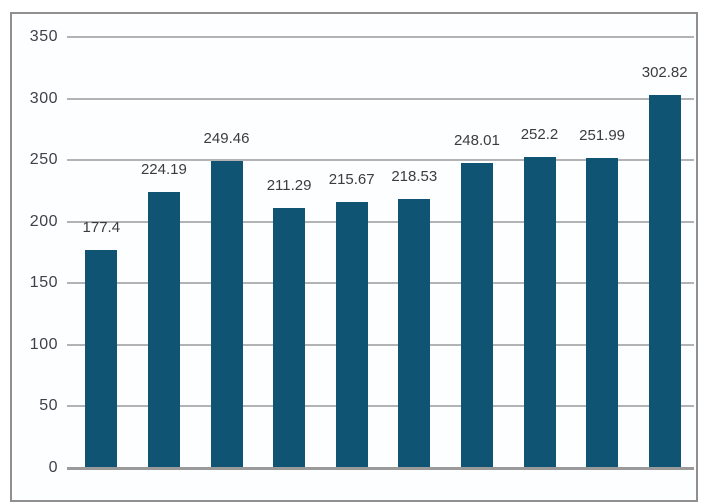 The height and width of the screenshot is (502, 720). I want to click on y-tick-label: 100, so click(43, 344).